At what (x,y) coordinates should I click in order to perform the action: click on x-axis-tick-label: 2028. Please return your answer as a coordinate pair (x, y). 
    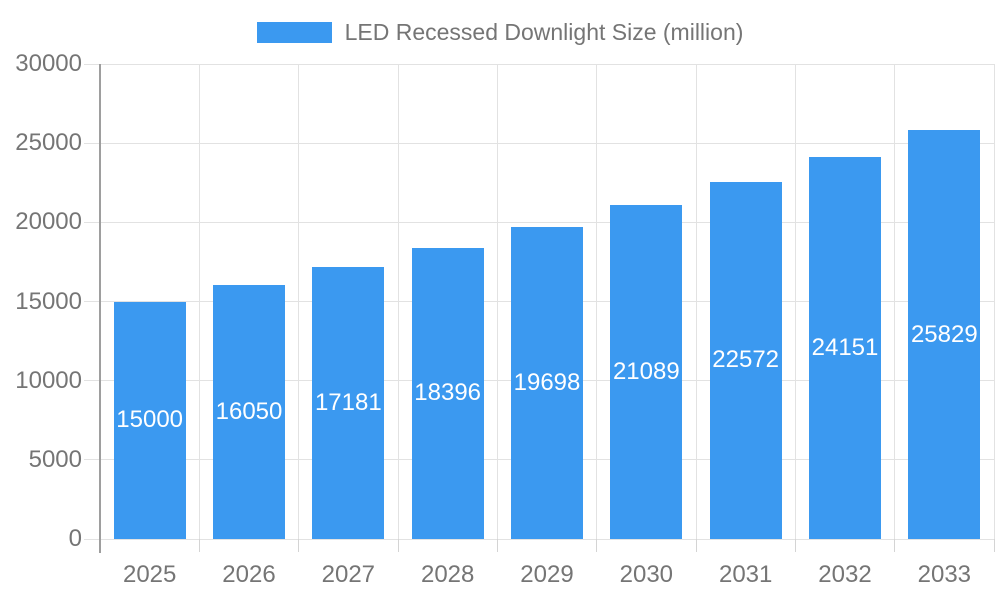
    Looking at the image, I should click on (447, 574).